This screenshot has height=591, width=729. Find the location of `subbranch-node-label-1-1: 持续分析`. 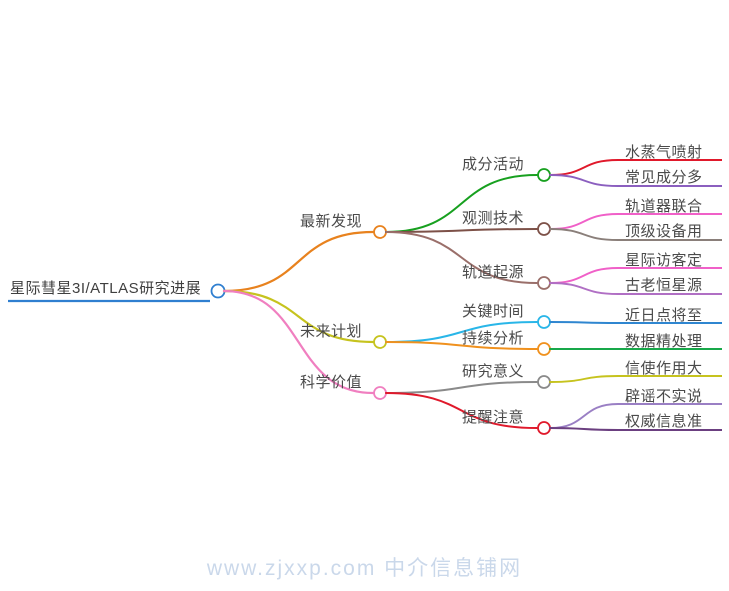

subbranch-node-label-1-1: 持续分析 is located at coordinates (493, 338).